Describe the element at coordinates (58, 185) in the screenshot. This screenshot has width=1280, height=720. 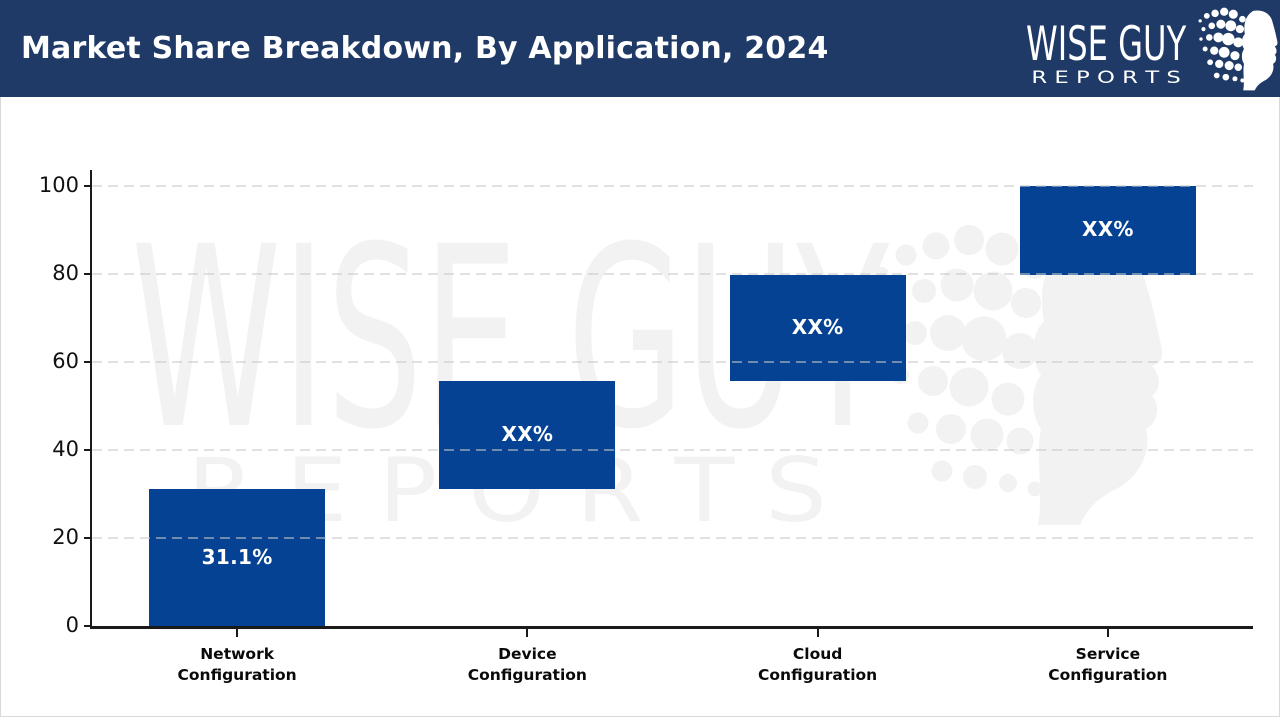
I see `y-tick-label: 100` at that location.